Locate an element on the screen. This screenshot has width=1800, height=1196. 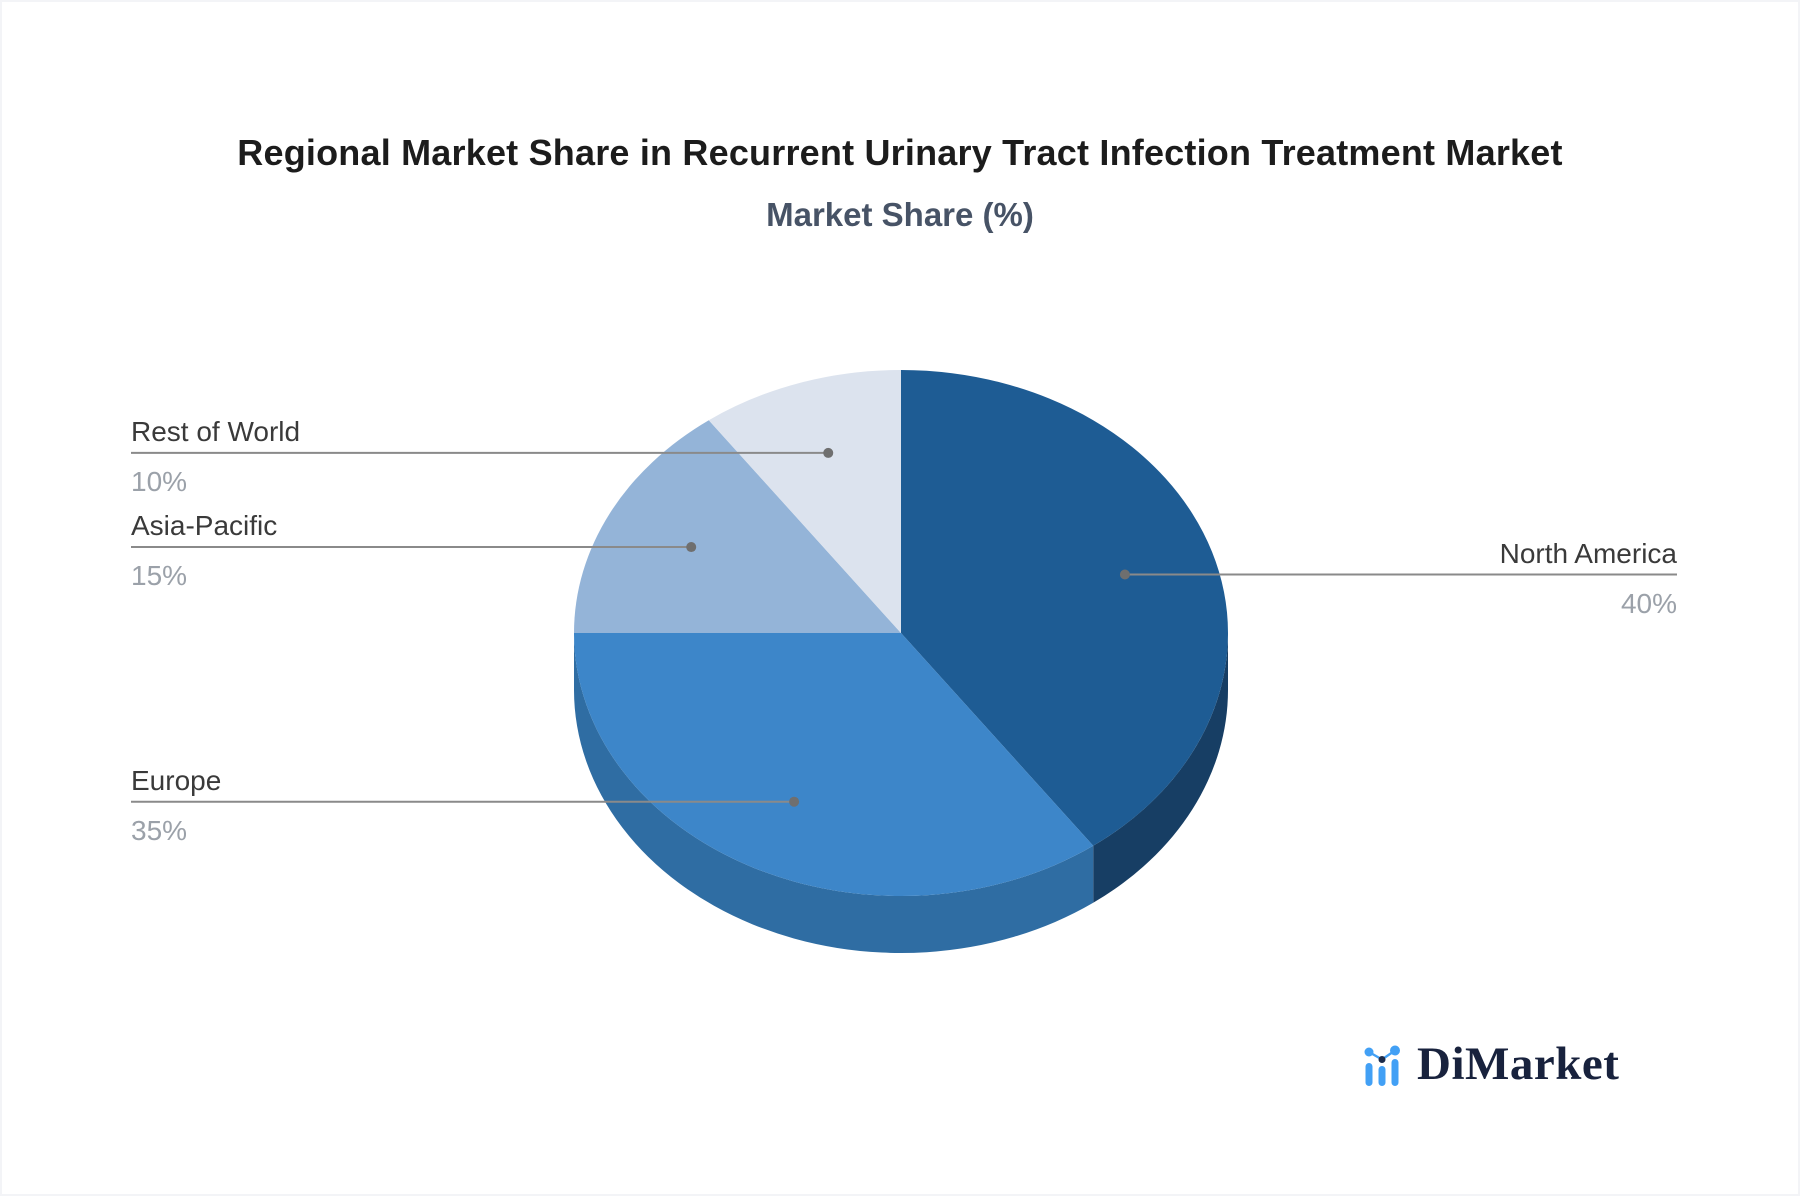
callout-label-rest-of-world: Rest of World is located at coordinates (216, 431).